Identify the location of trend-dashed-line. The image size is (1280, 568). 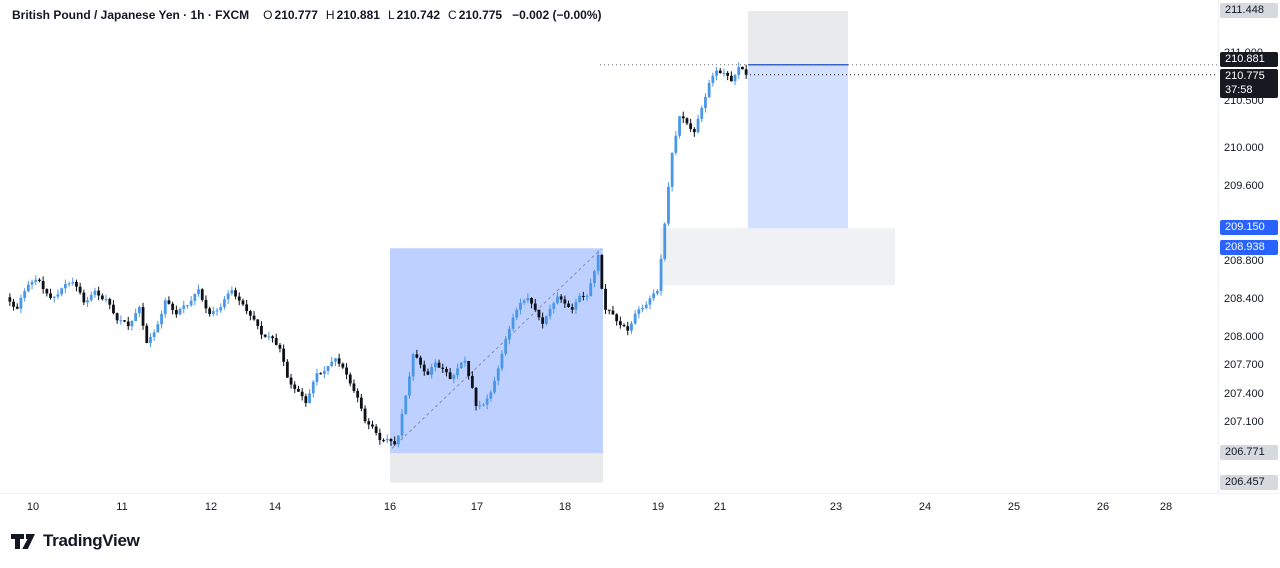
(496, 348).